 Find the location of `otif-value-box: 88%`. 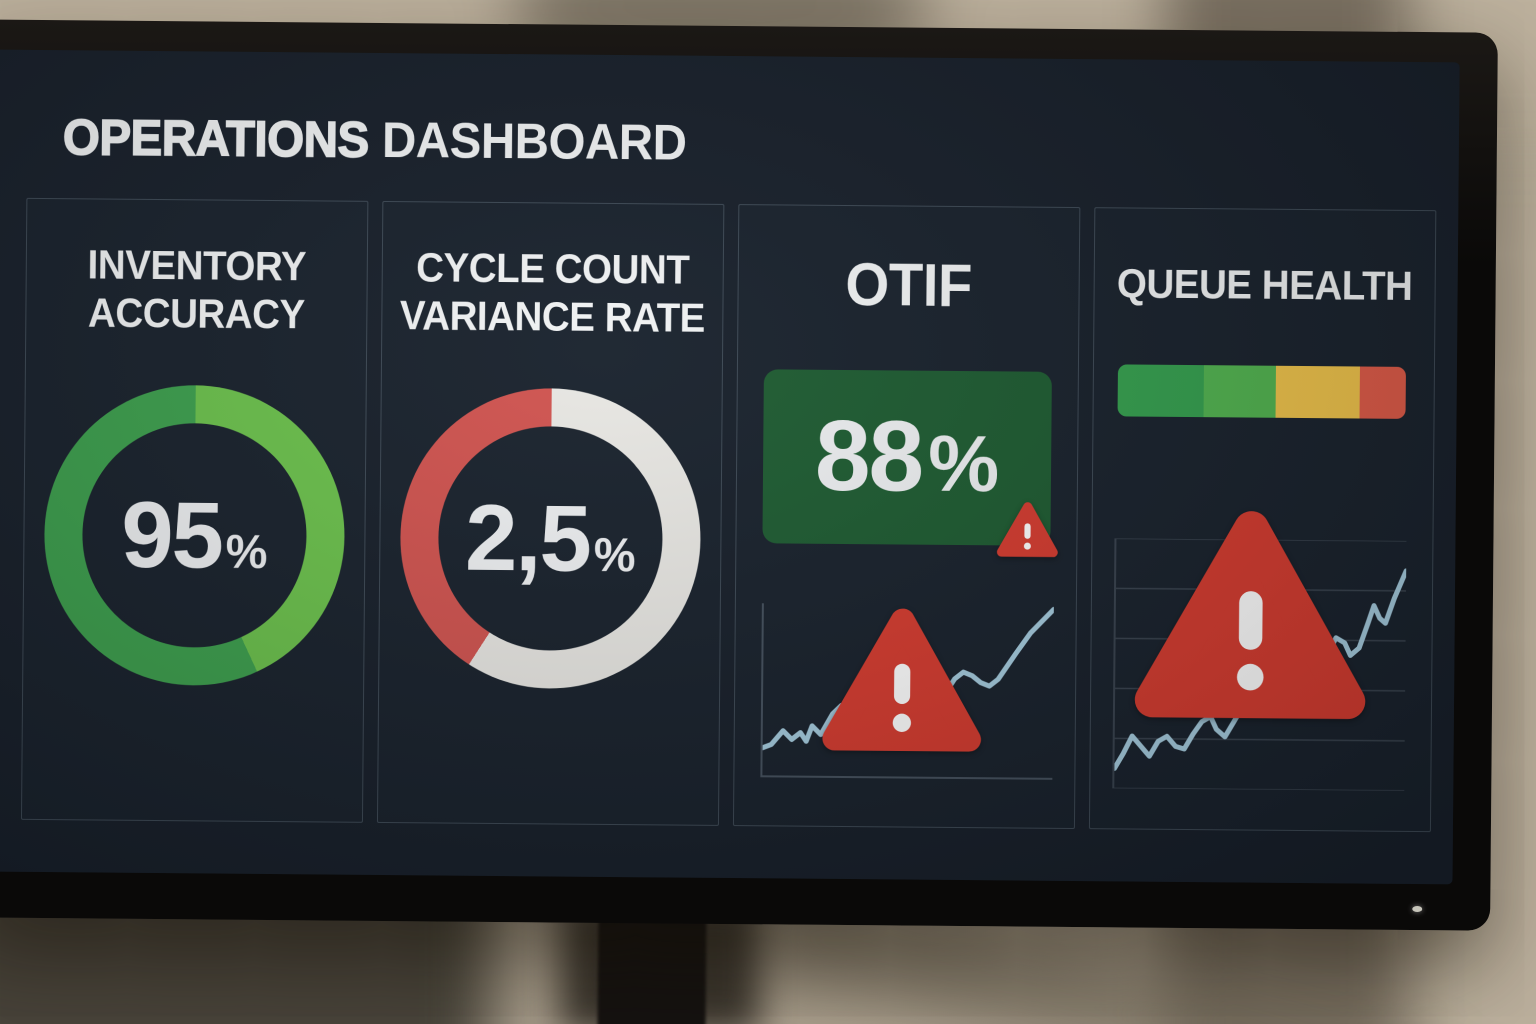

otif-value-box: 88% is located at coordinates (910, 462).